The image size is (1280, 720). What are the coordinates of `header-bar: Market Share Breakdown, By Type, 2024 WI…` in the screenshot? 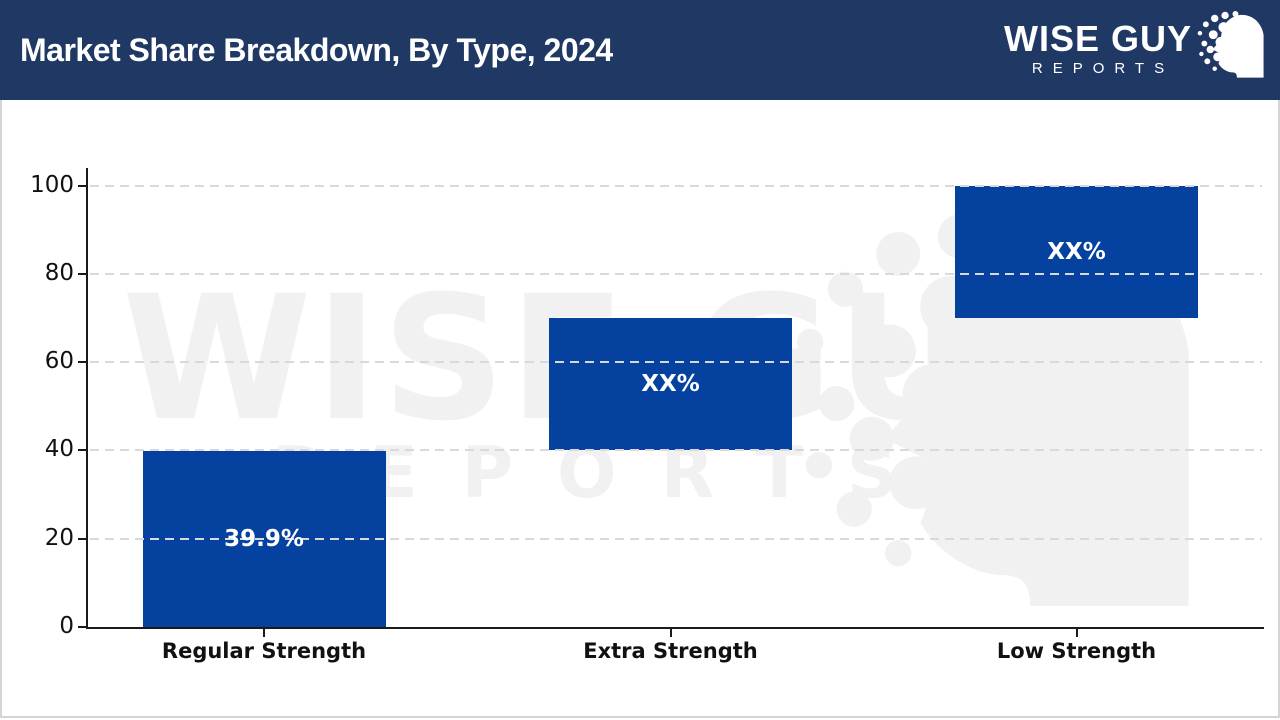 It's located at (640, 50).